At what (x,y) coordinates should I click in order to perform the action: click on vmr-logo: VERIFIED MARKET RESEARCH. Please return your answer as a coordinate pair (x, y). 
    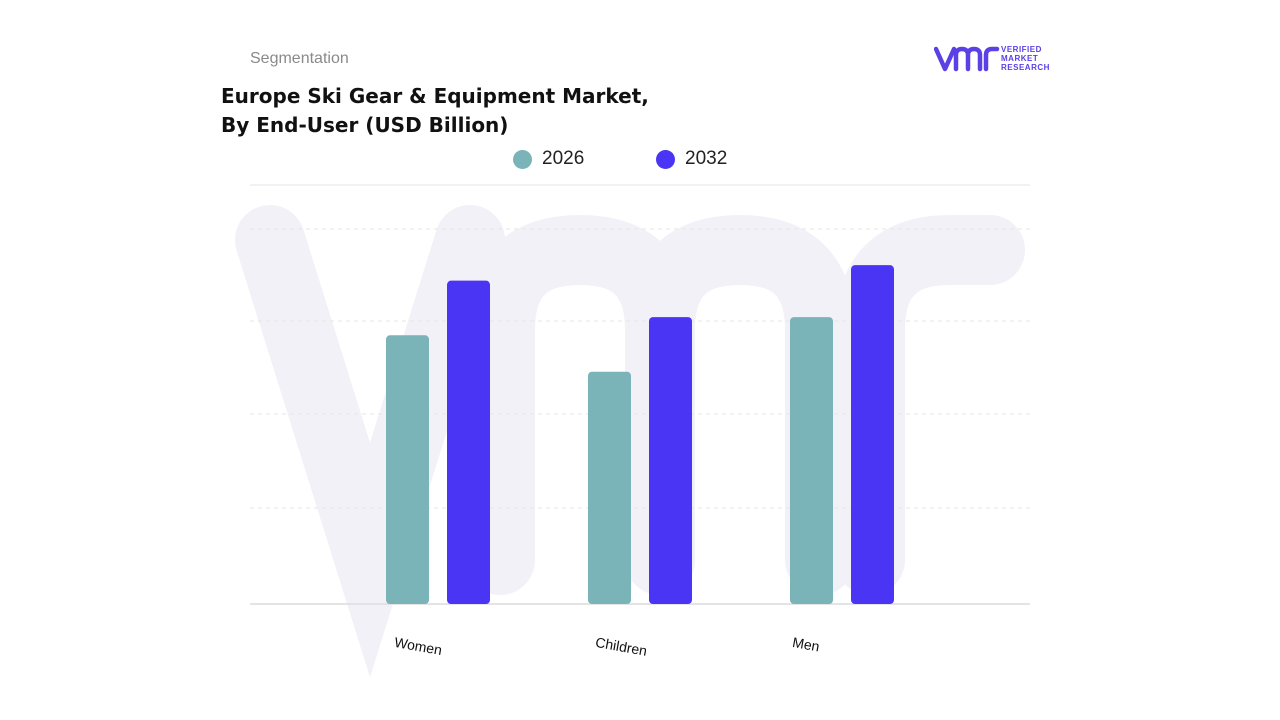
    Looking at the image, I should click on (999, 60).